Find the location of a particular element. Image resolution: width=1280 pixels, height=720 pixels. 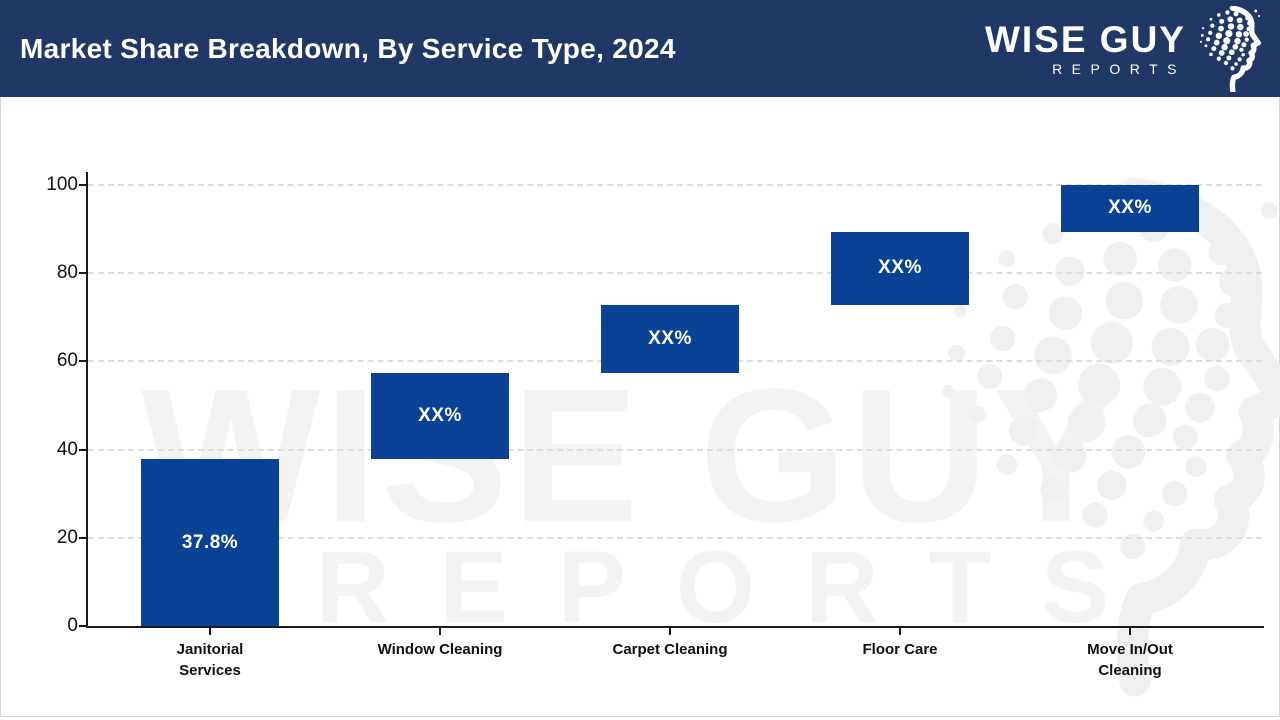

x-axis-label-window-cleaning: Window Cleaning is located at coordinates (440, 649).